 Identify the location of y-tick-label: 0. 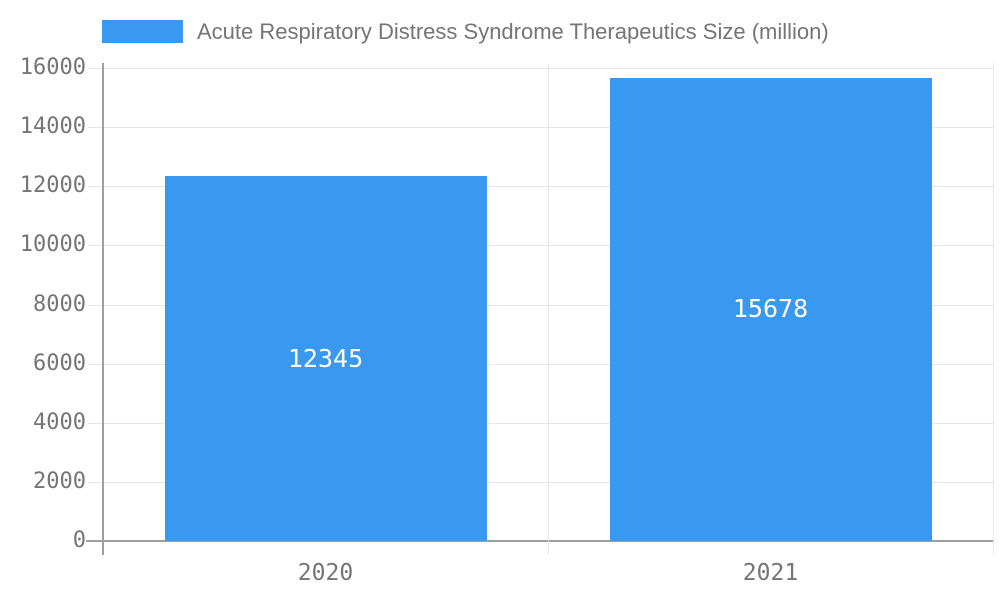
(79, 540).